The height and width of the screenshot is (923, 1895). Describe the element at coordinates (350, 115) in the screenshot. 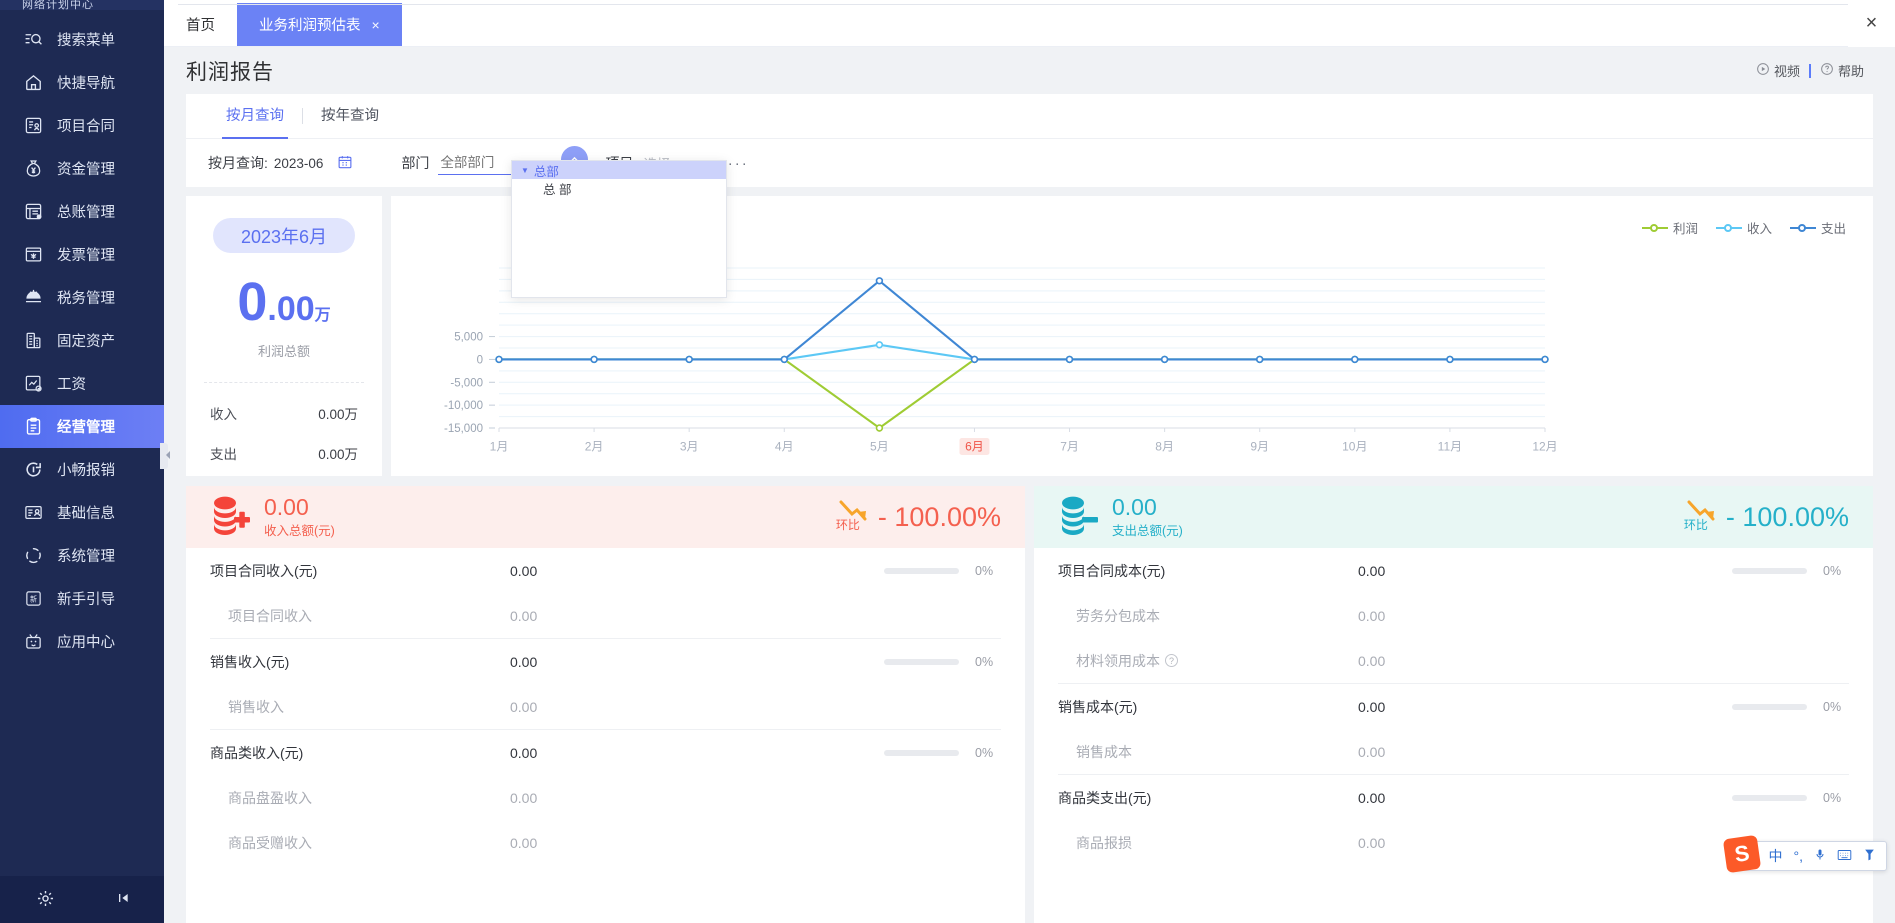

I see `sub-tab-1: 按年查询` at that location.